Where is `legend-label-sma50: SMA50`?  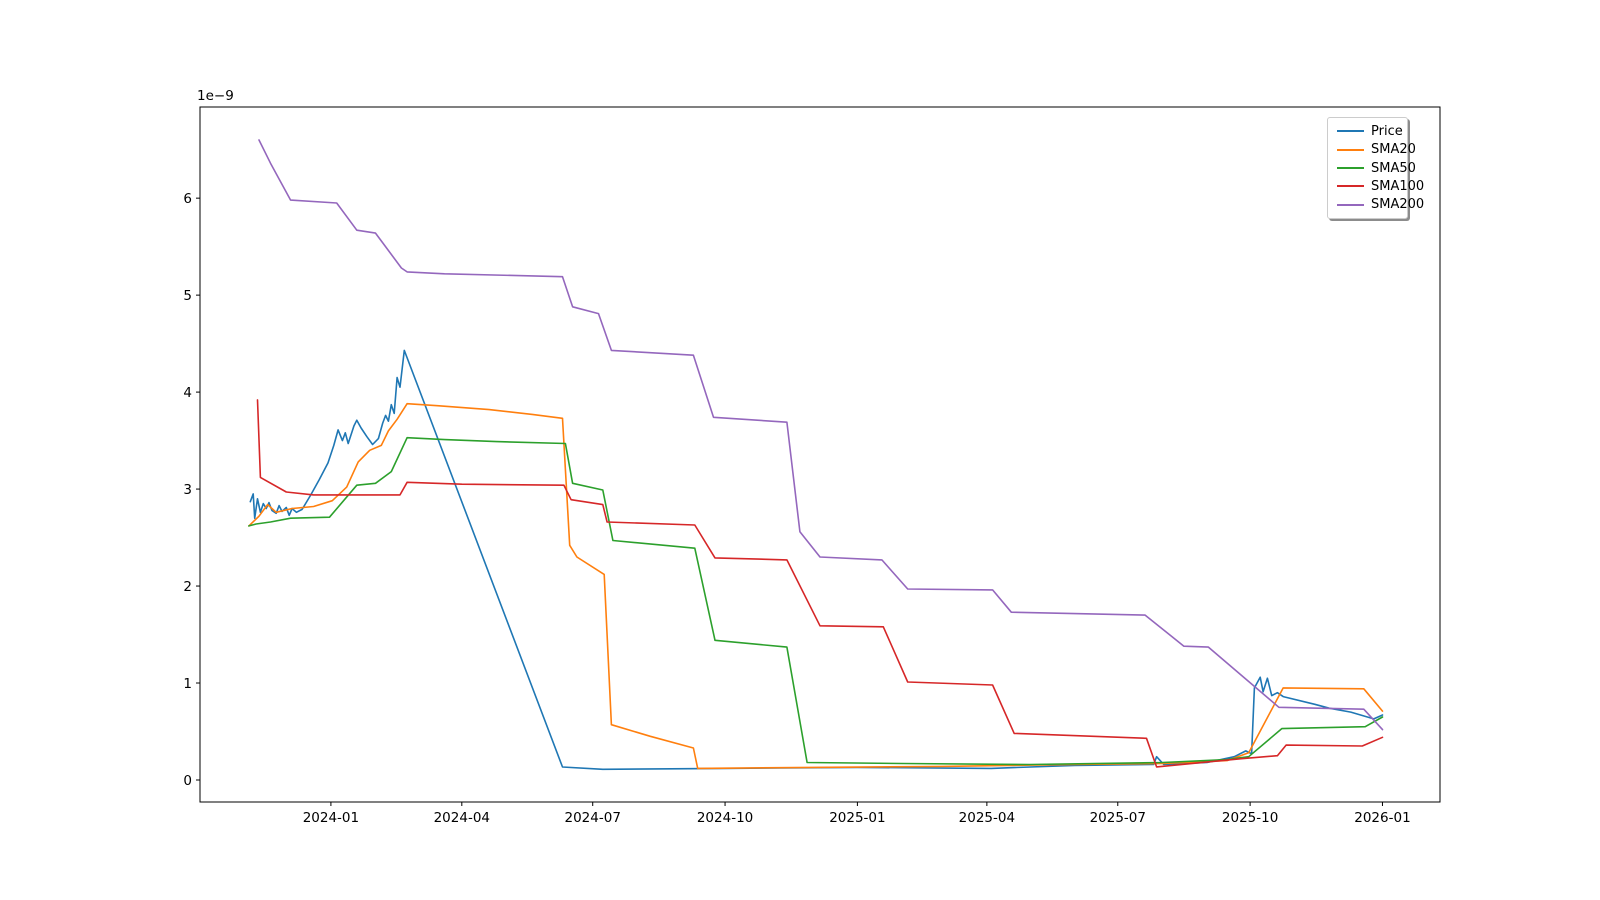
legend-label-sma50: SMA50 is located at coordinates (1393, 168).